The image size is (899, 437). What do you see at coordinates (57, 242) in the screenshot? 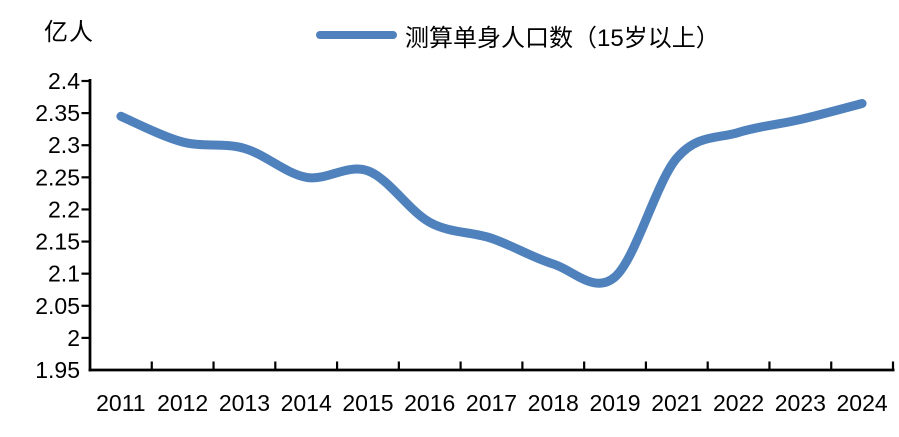
I see `y-tick-label: 2.15` at bounding box center [57, 242].